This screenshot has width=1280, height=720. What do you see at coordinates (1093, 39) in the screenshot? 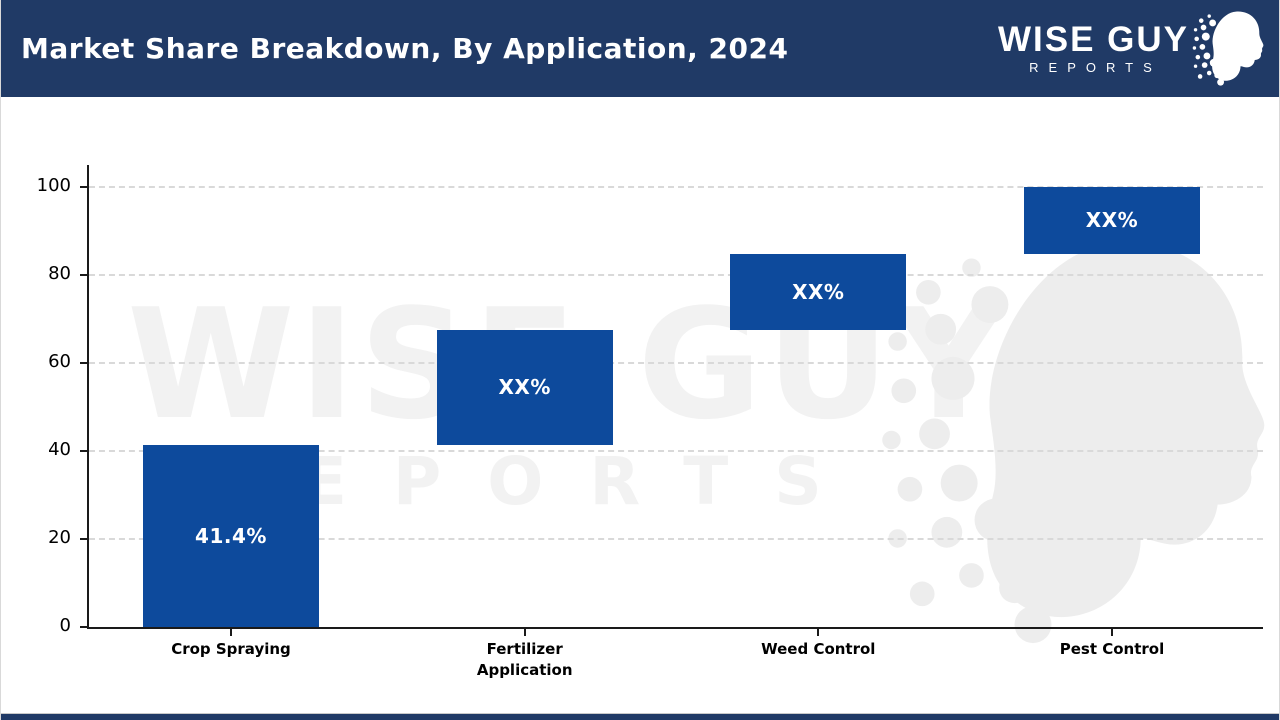
I see `logo-wiseguy-label: WISE GUY` at bounding box center [1093, 39].